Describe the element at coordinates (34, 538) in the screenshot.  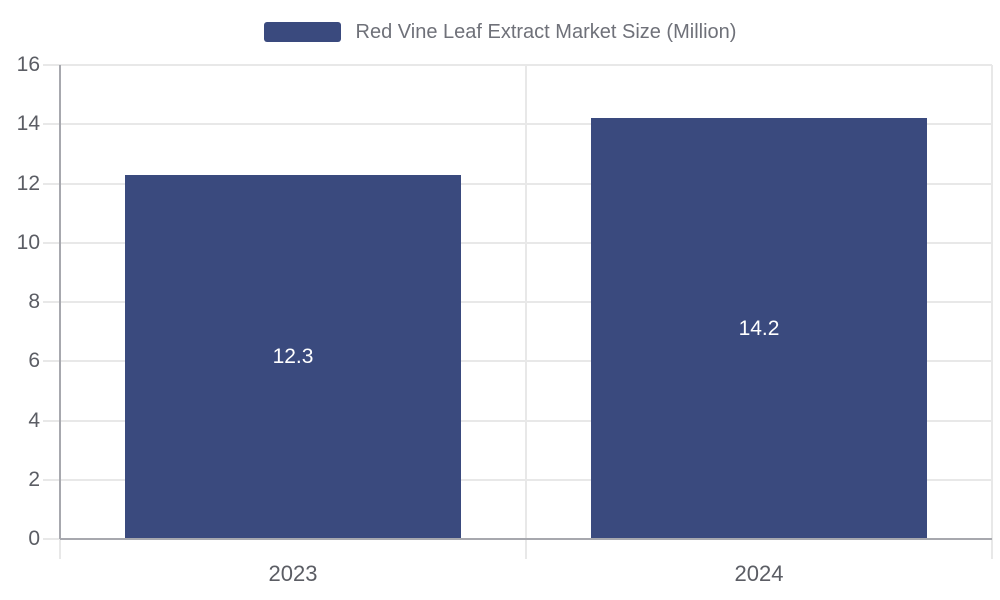
I see `y-axis-tick-label: 0` at that location.